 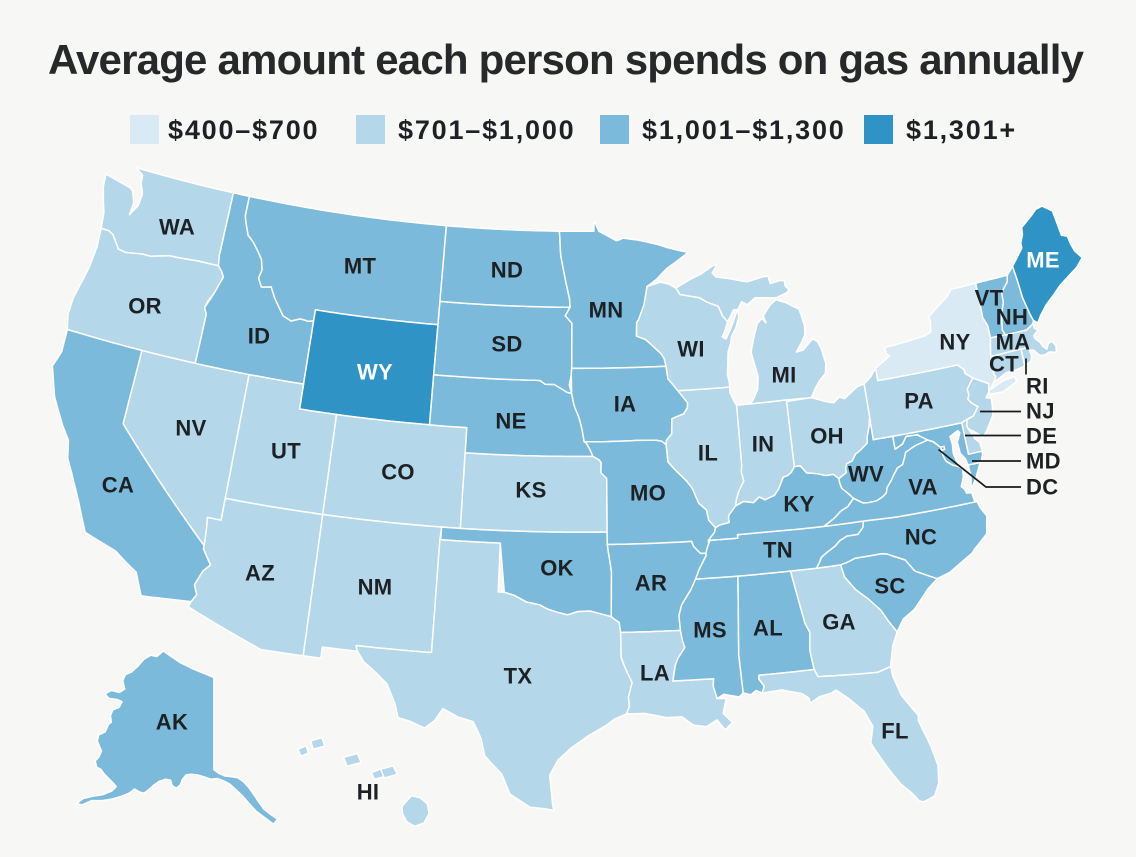 I want to click on svg-text: OR, so click(x=145, y=306).